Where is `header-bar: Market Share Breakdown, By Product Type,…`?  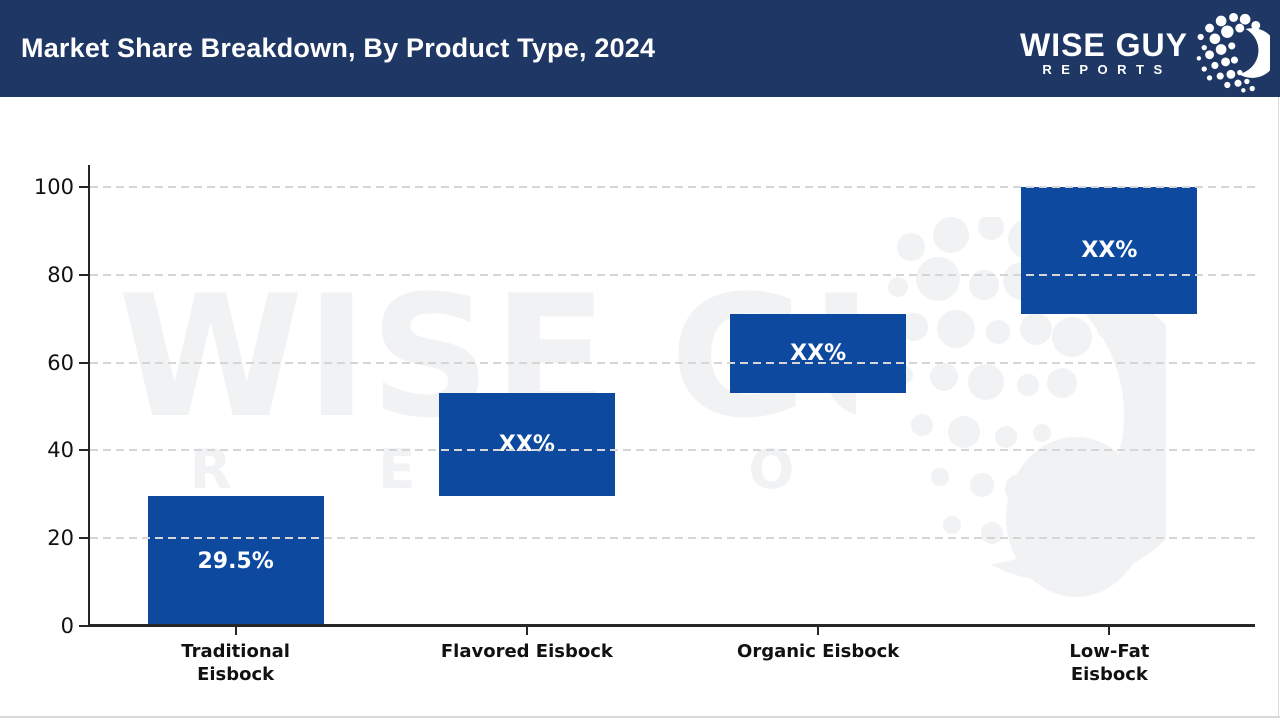
header-bar: Market Share Breakdown, By Product Type,… is located at coordinates (640, 48).